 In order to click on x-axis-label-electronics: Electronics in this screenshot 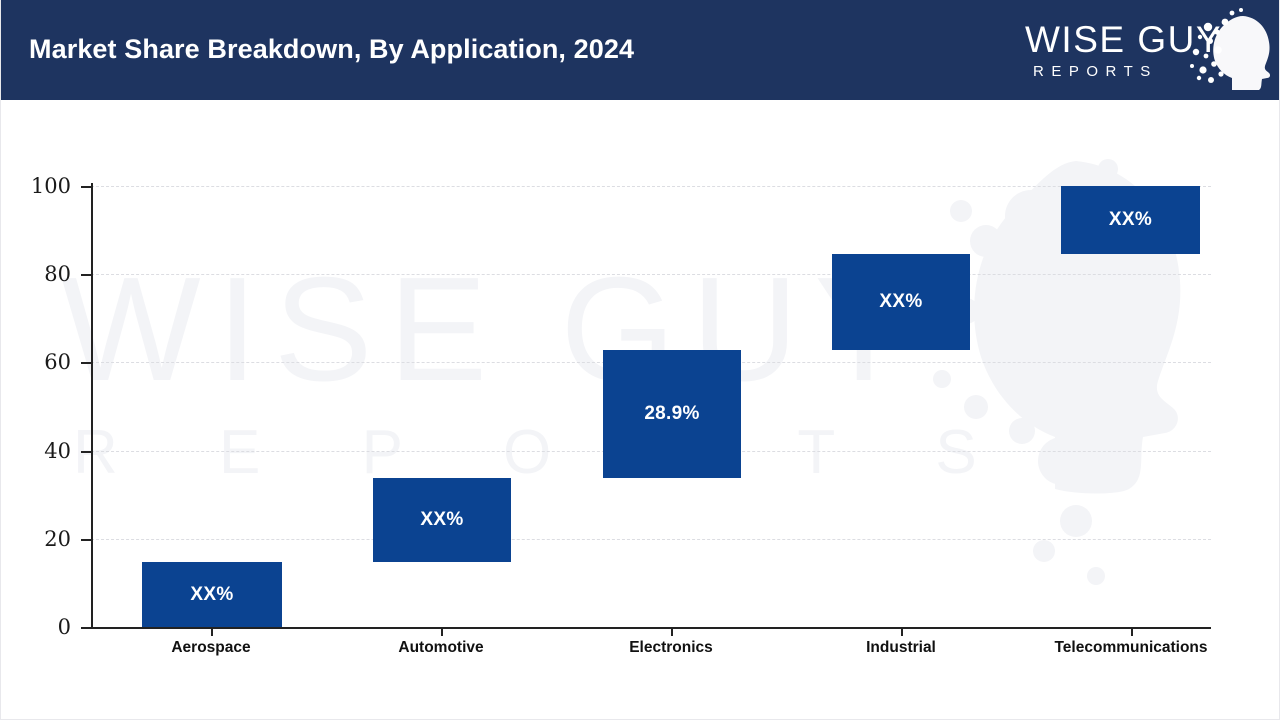, I will do `click(671, 647)`.